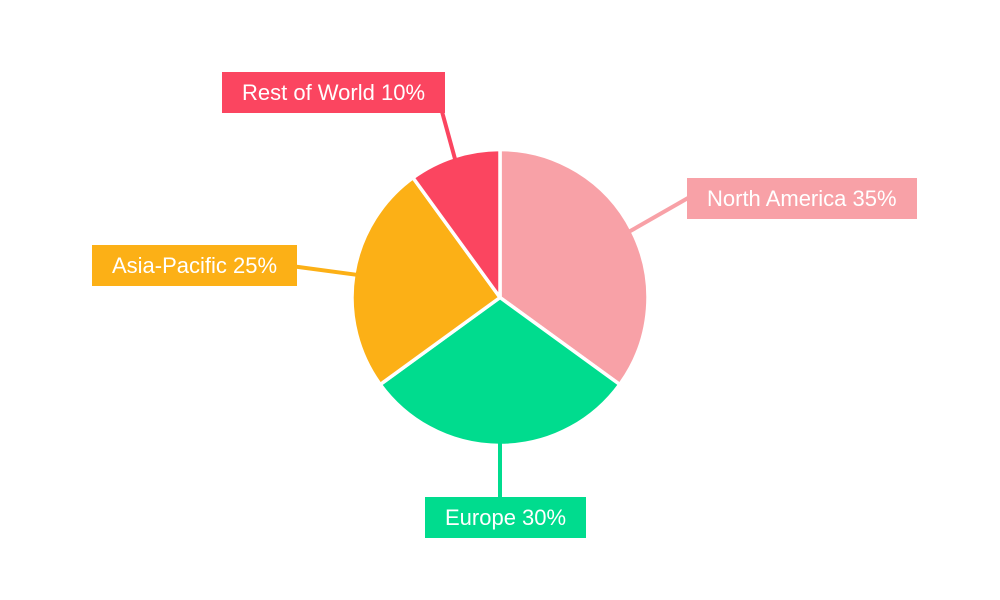 The width and height of the screenshot is (1000, 600). What do you see at coordinates (448, 134) in the screenshot?
I see `leader-line-rest-of-world` at bounding box center [448, 134].